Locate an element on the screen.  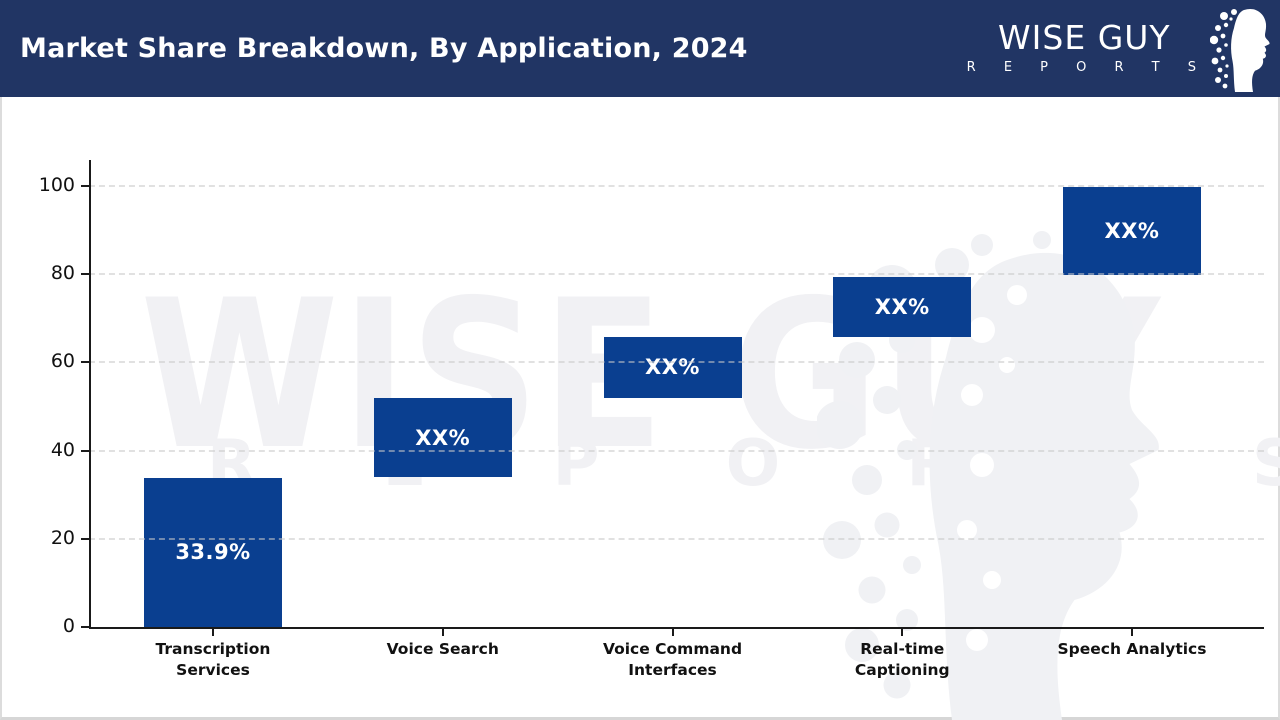
bar-segment: 33.9% is located at coordinates (213, 552).